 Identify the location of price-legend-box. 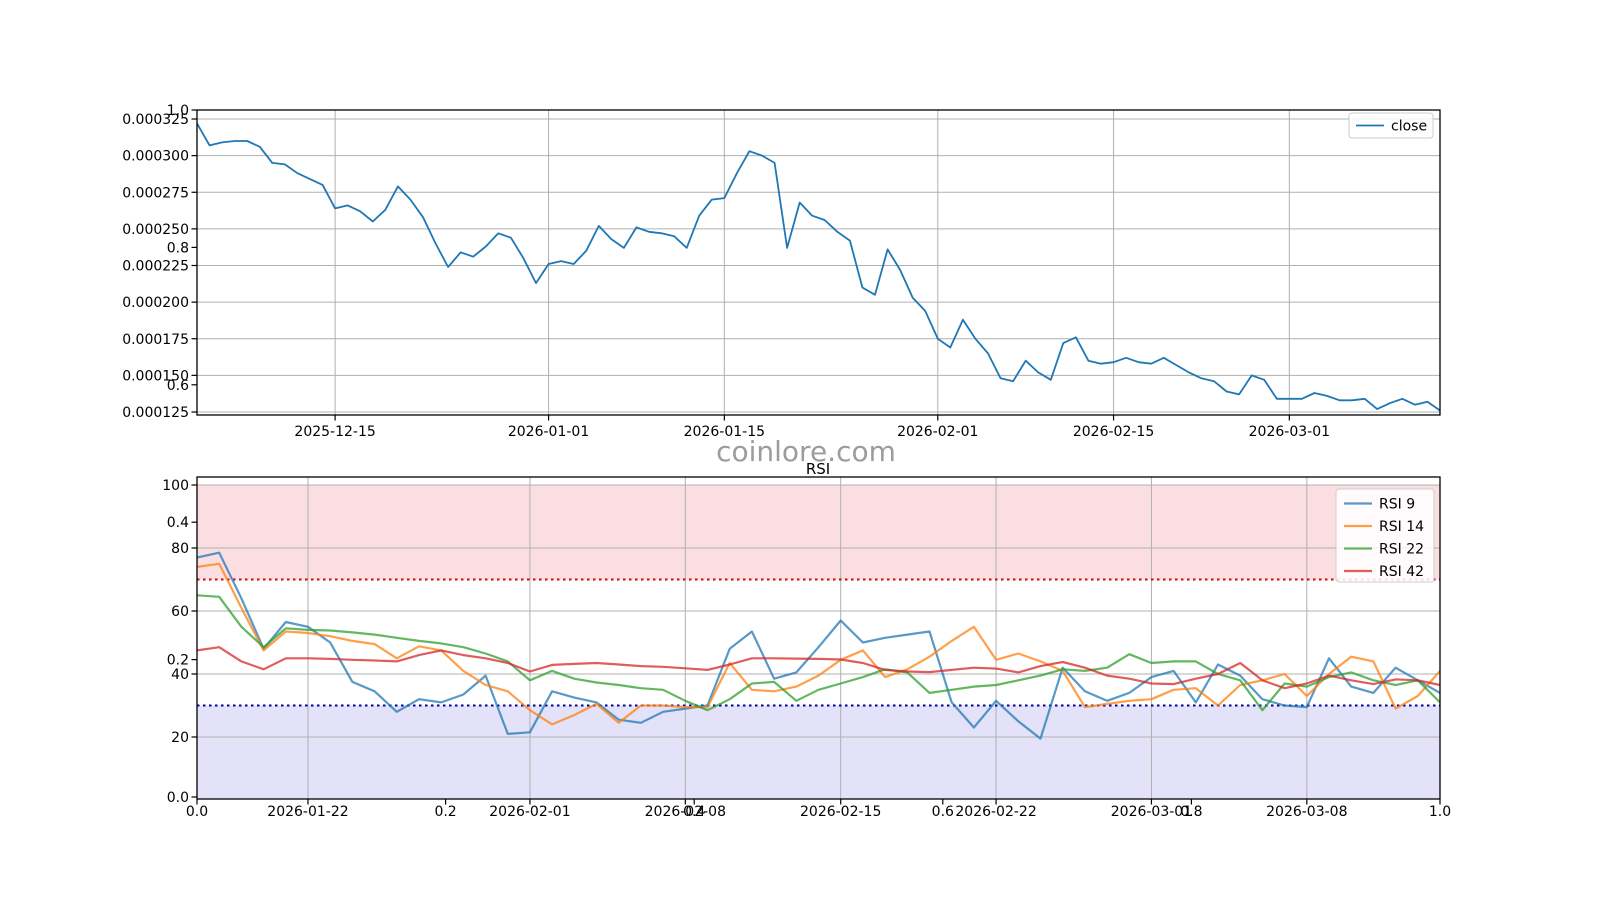
(1391, 125).